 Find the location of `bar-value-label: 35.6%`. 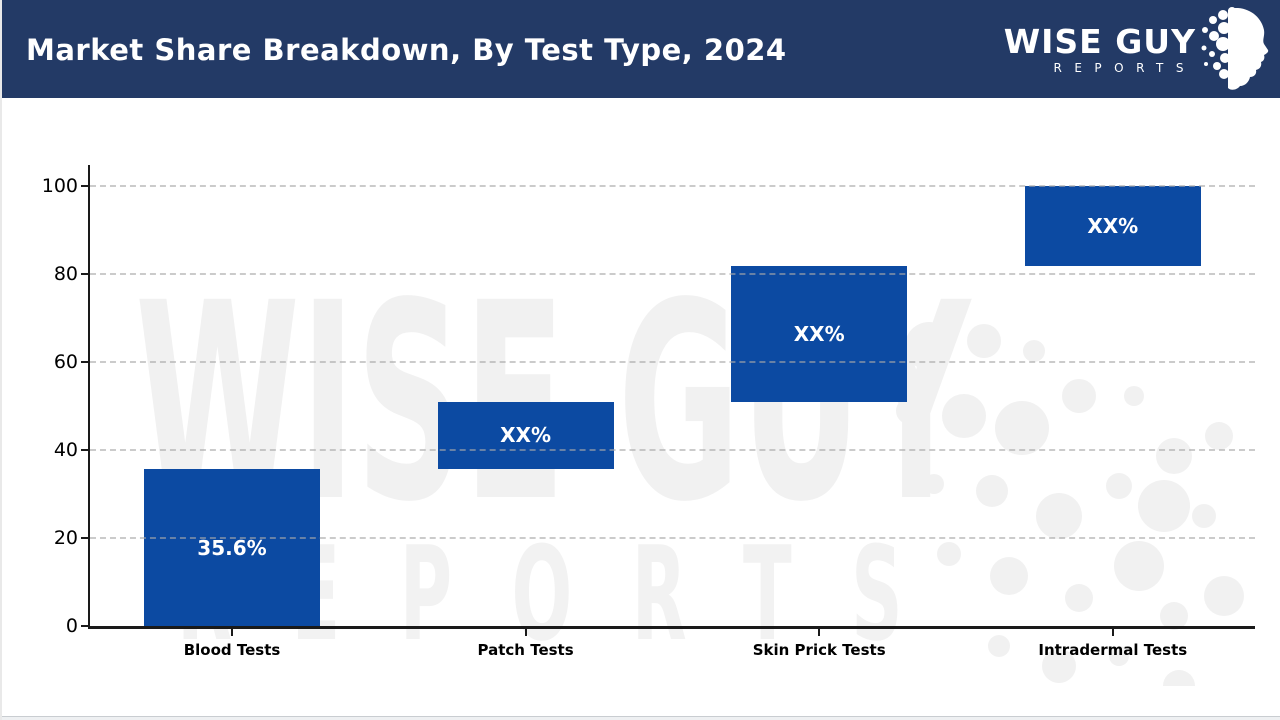

bar-value-label: 35.6% is located at coordinates (232, 547).